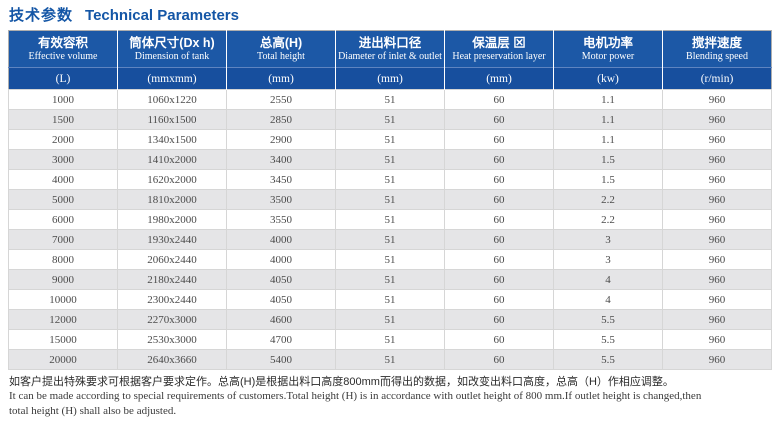  Describe the element at coordinates (172, 279) in the screenshot. I see `table-cell: 2180x2440` at that location.